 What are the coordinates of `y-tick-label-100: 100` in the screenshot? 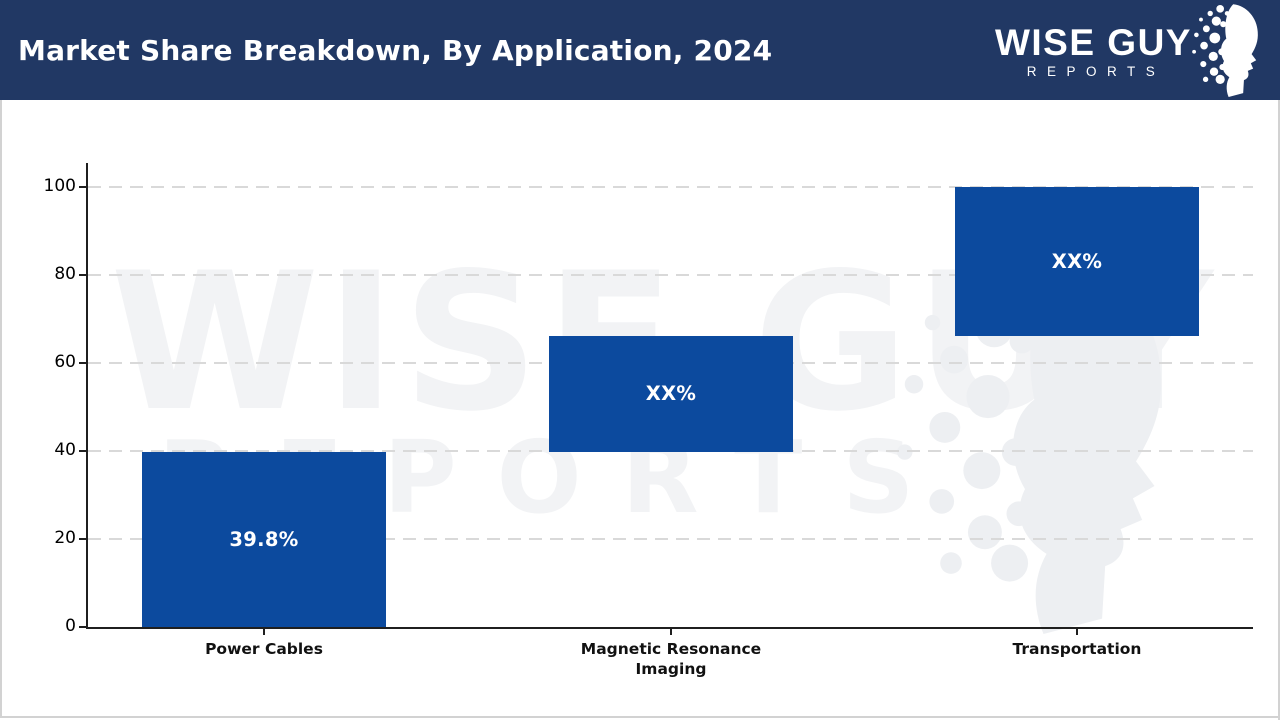 It's located at (59, 186).